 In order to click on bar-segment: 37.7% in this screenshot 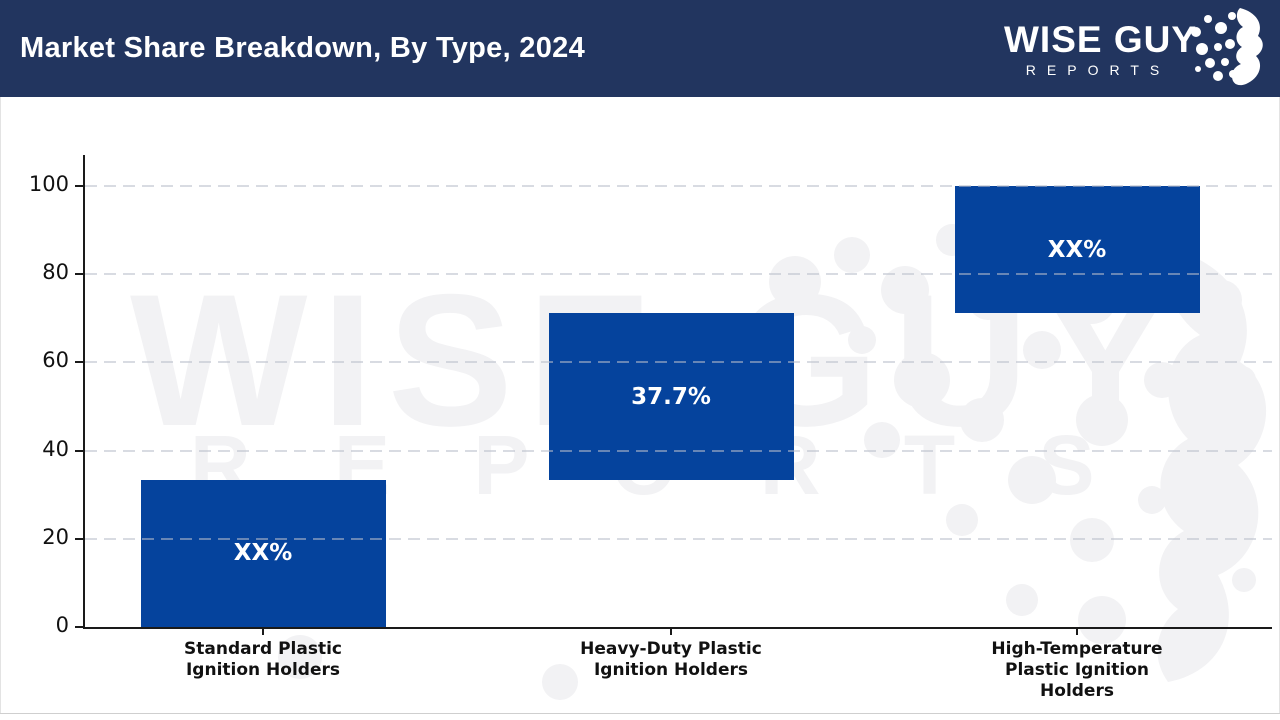, I will do `click(671, 396)`.